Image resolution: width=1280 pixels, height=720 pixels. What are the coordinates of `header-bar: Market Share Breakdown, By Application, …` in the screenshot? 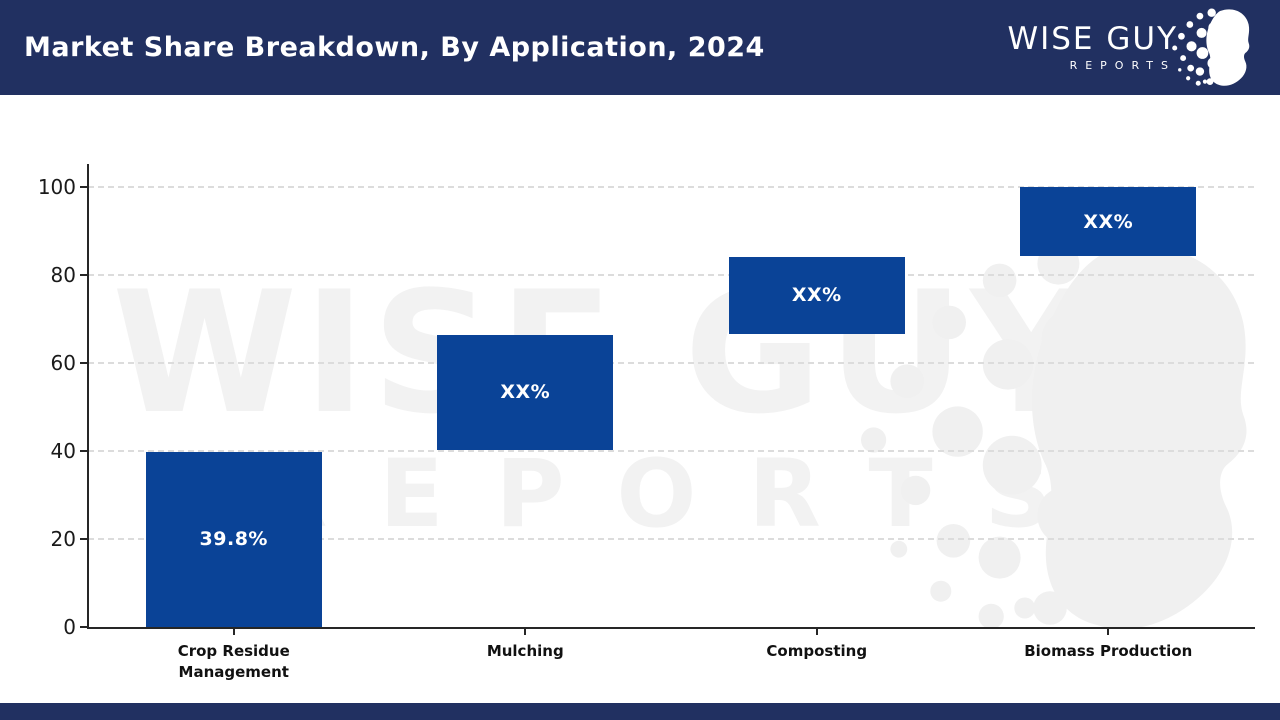 It's located at (640, 47).